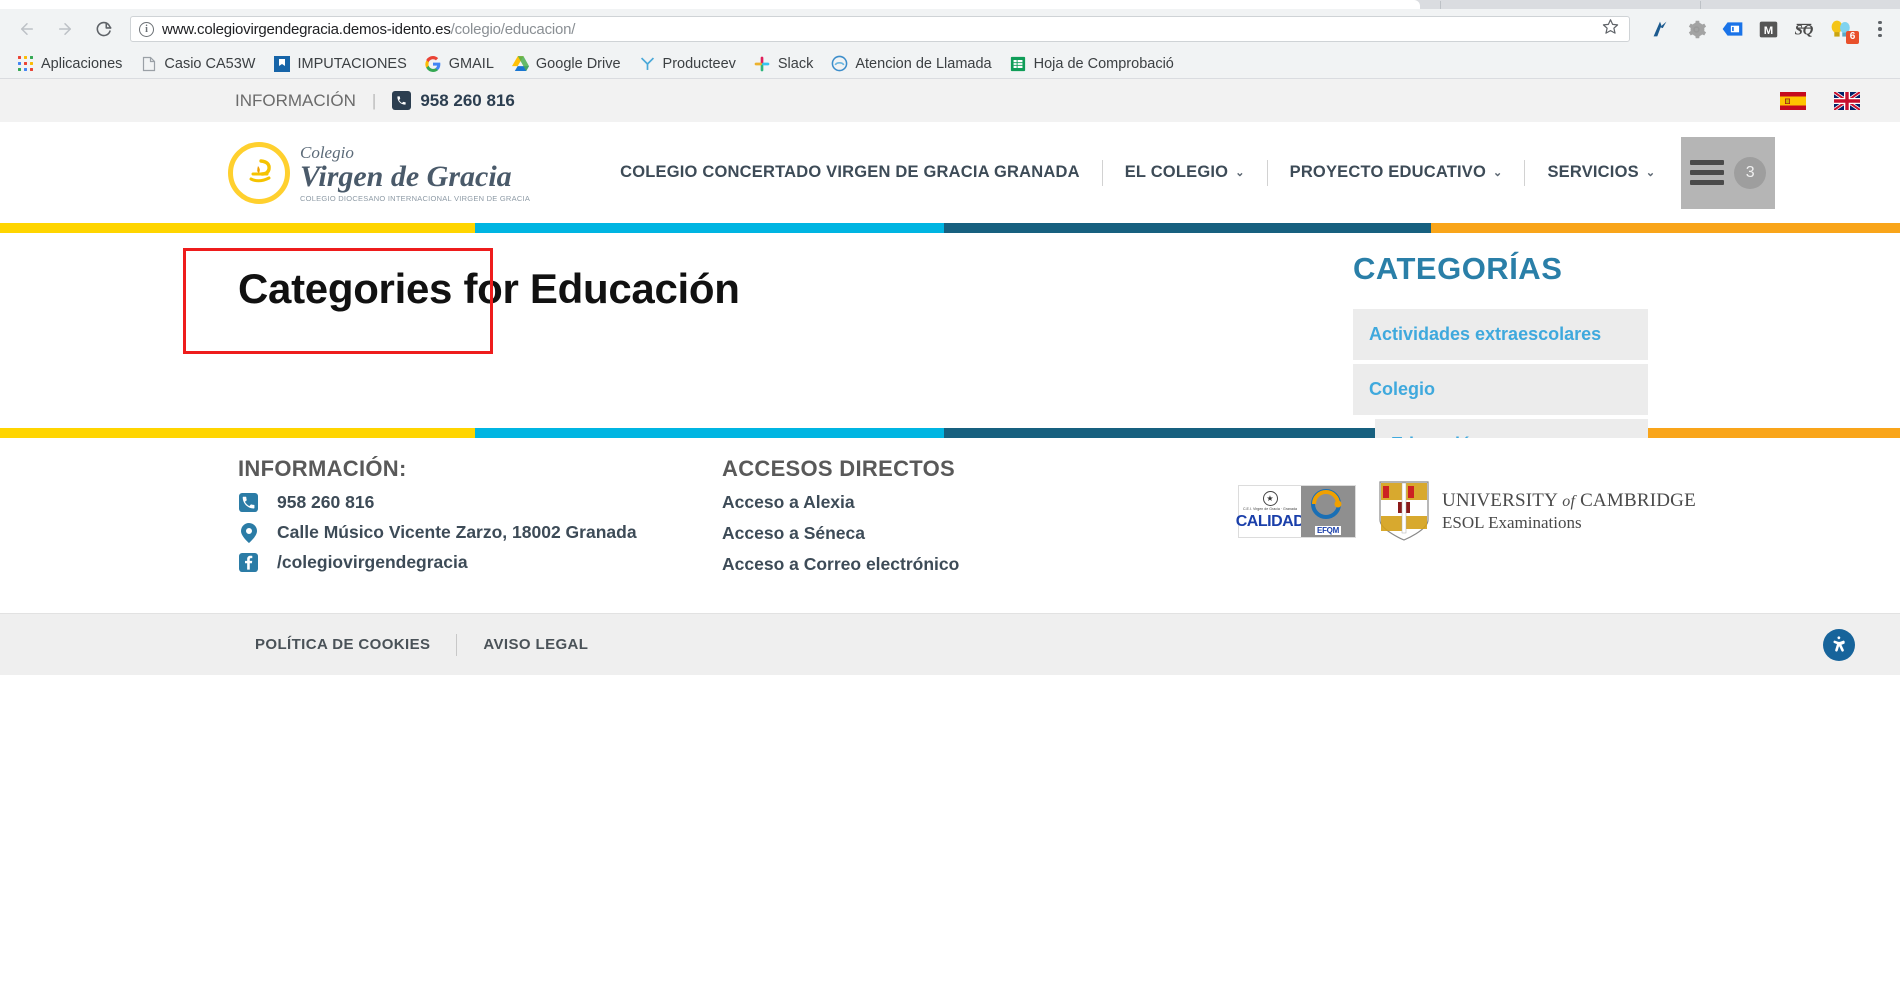  What do you see at coordinates (1696, 29) in the screenshot?
I see `gear-settings-extension-icon` at bounding box center [1696, 29].